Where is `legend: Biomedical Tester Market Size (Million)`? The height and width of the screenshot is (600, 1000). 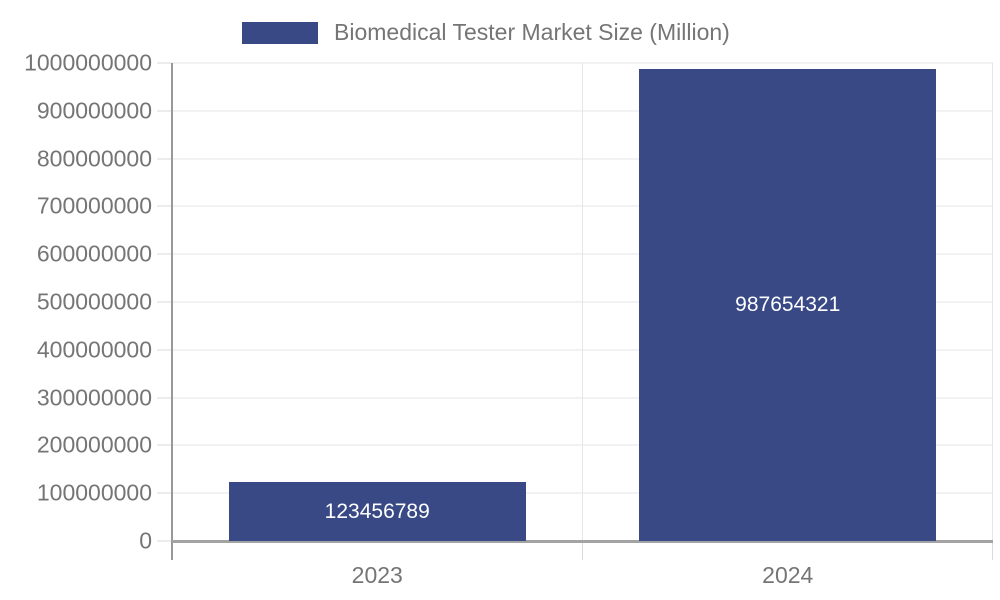 legend: Biomedical Tester Market Size (Million) is located at coordinates (486, 32).